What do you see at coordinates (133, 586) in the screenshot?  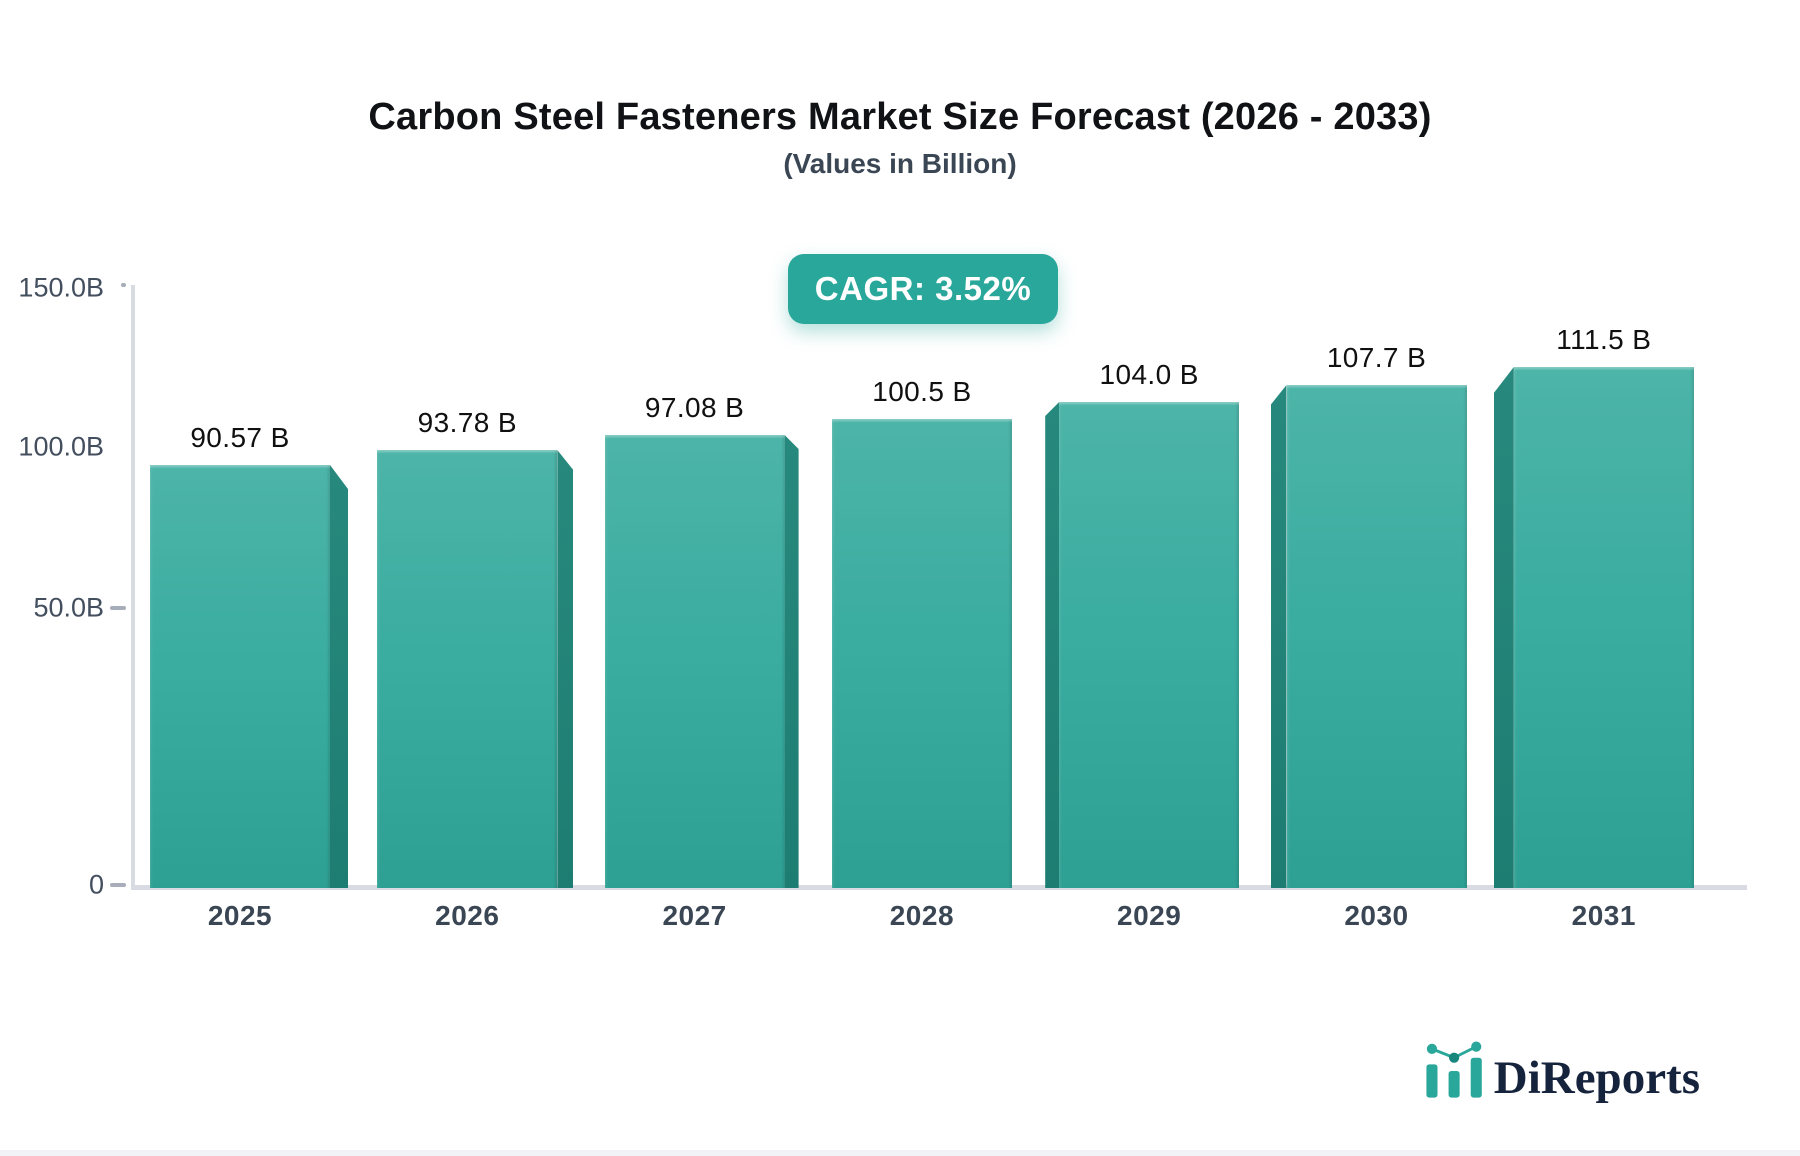 I see `y-axis-line` at bounding box center [133, 586].